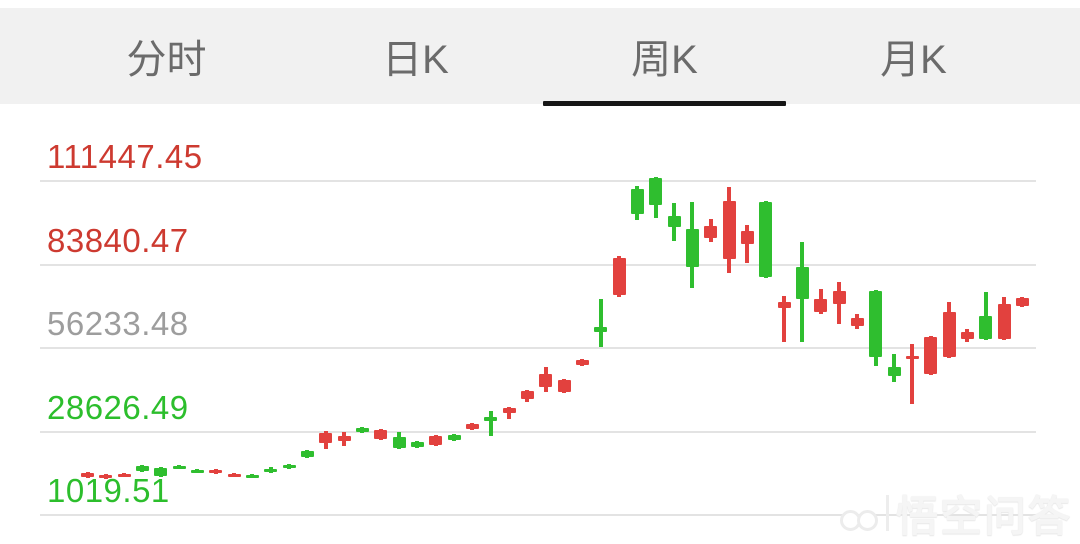  I want to click on tab-weekly-k: 周K, so click(664, 57).